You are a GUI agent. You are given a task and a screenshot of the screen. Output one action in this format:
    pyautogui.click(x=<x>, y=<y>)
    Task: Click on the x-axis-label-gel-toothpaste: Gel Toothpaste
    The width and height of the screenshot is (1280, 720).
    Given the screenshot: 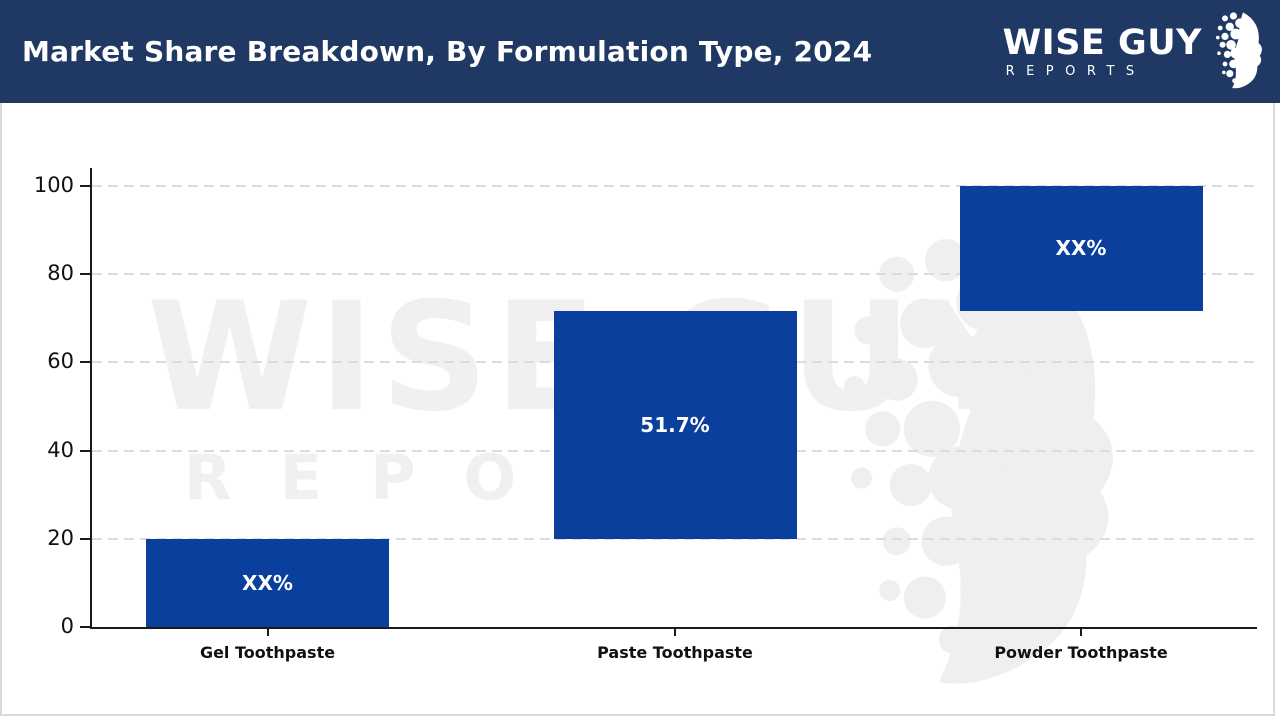 What is the action you would take?
    pyautogui.click(x=267, y=652)
    